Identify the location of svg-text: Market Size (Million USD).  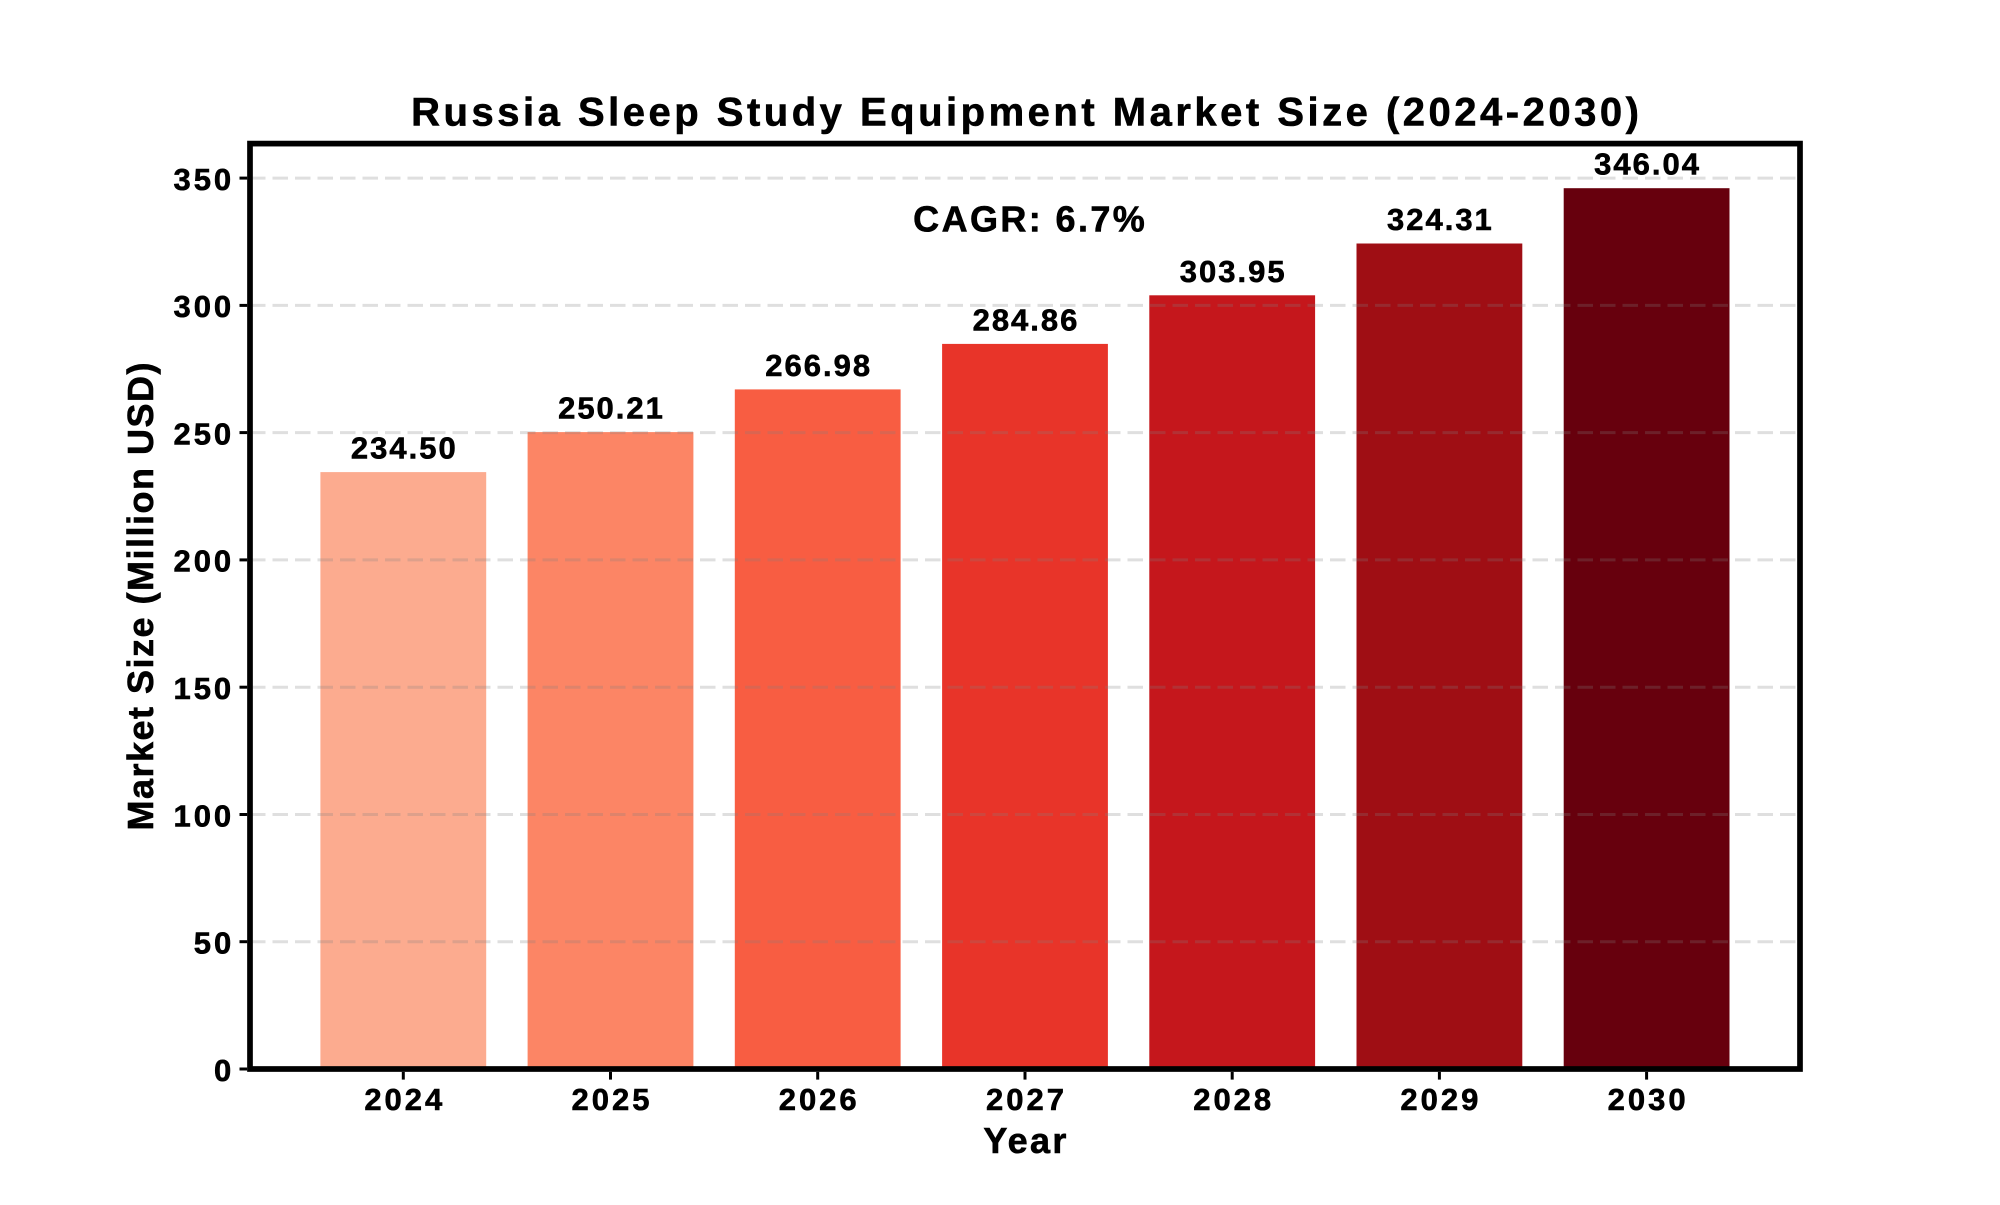
(140, 596).